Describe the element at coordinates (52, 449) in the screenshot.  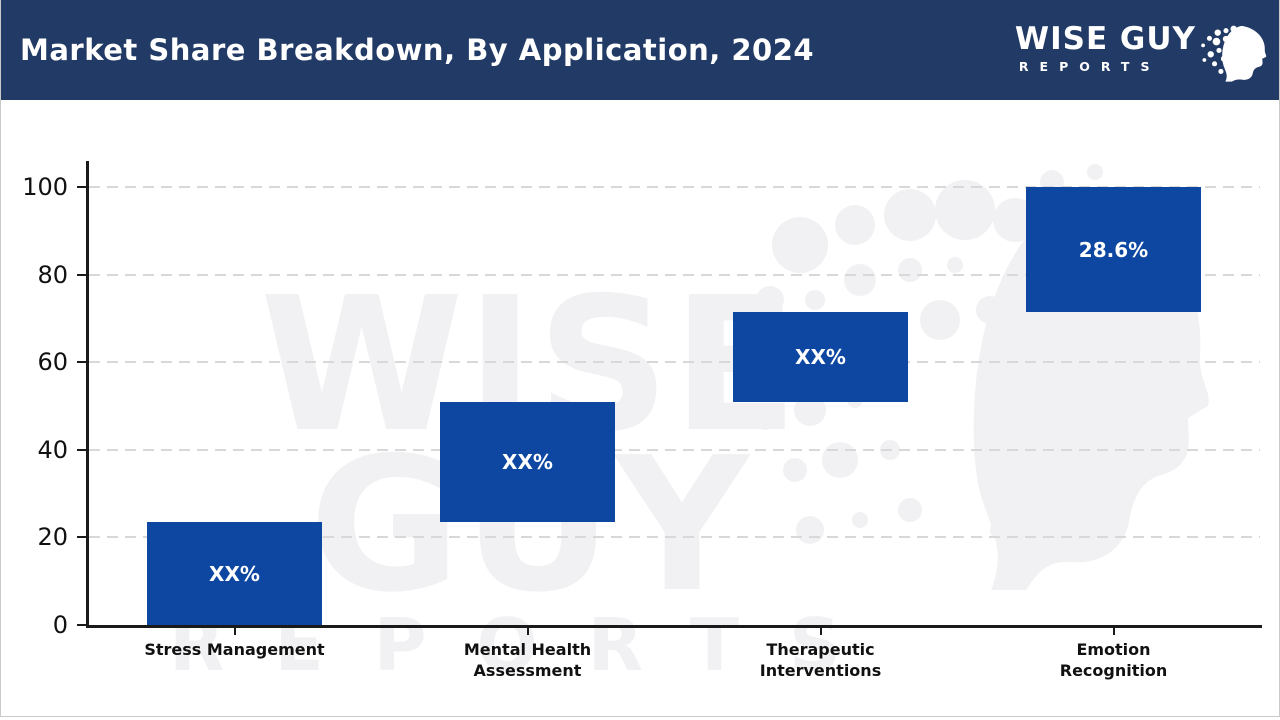
I see `y-axis-tick-label: 40` at that location.